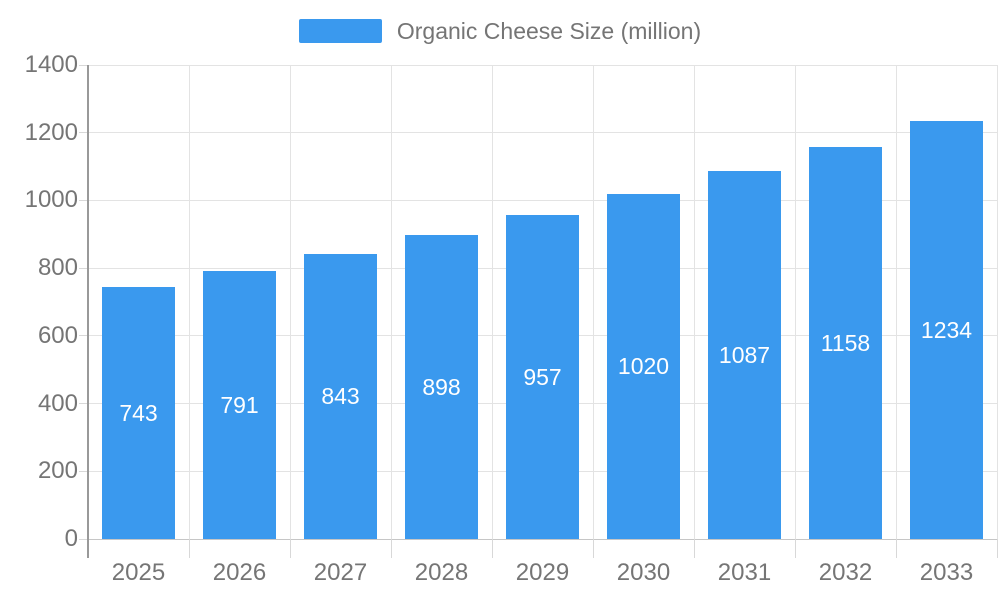 This screenshot has width=1000, height=600. Describe the element at coordinates (946, 572) in the screenshot. I see `x-tick-label: 2033` at that location.